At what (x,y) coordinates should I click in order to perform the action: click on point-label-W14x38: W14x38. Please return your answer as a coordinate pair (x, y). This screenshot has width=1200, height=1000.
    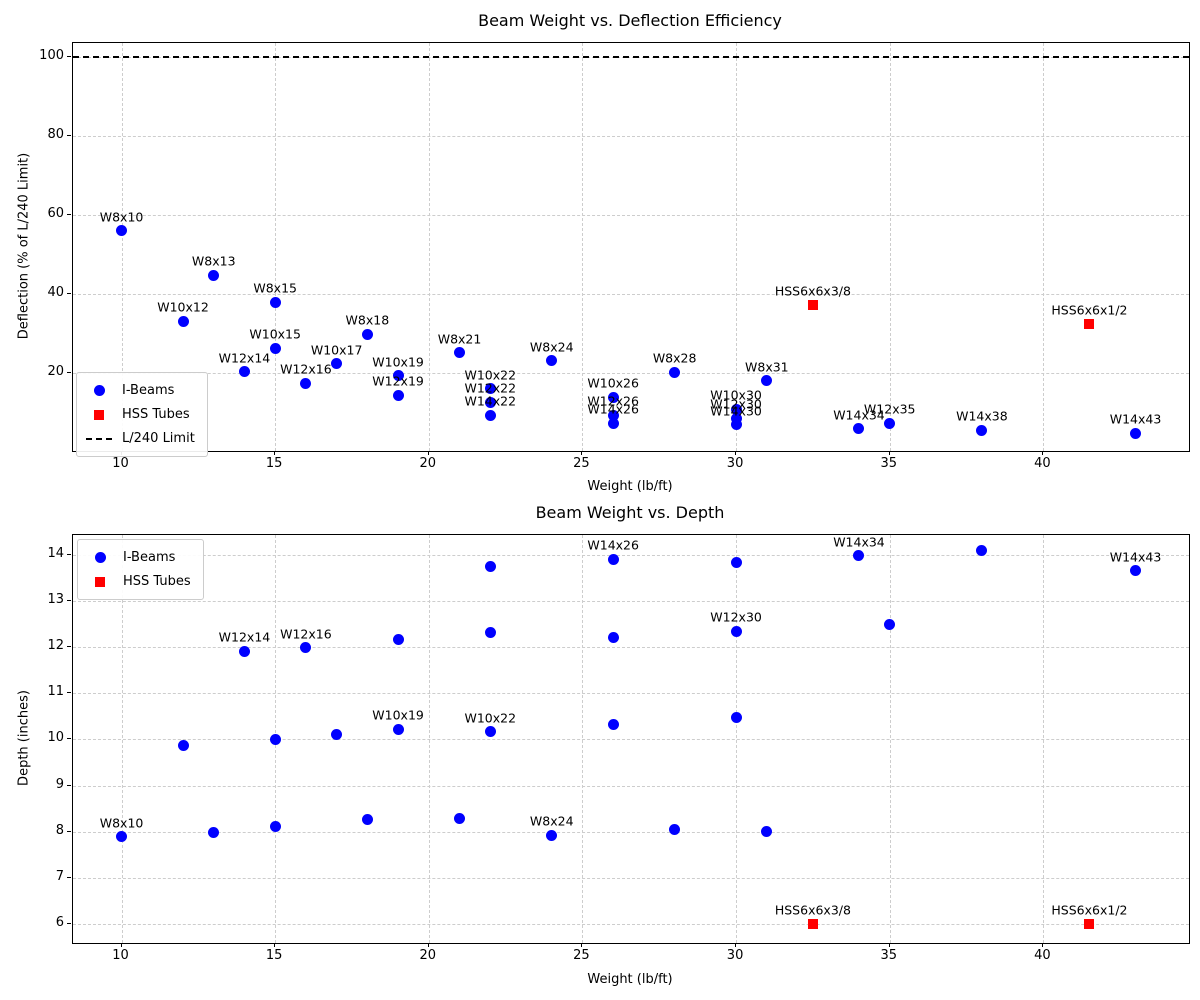
    Looking at the image, I should click on (982, 416).